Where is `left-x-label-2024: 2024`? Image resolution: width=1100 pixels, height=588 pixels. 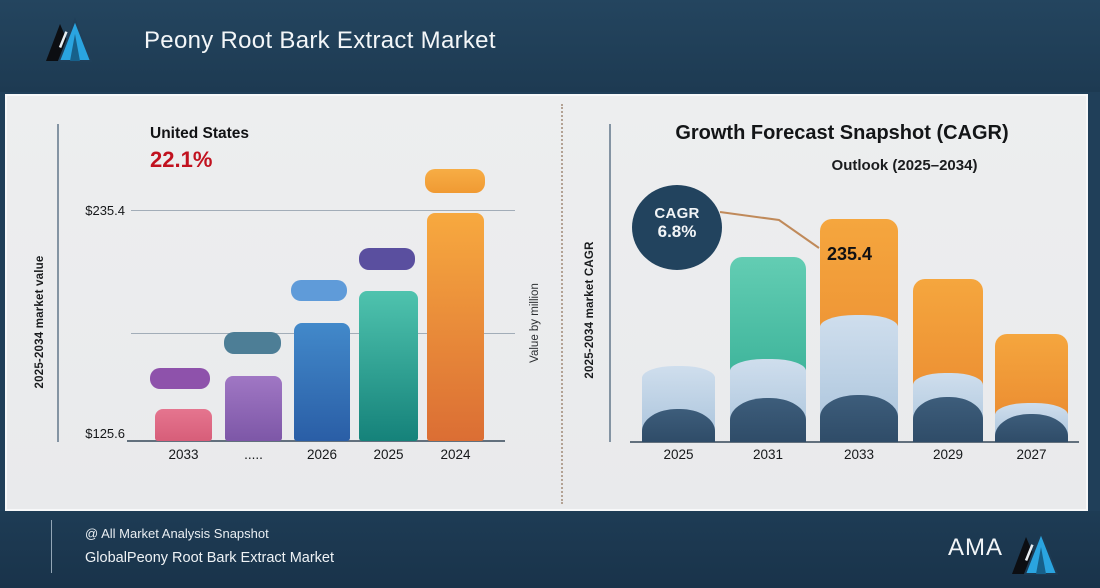
left-x-label-2024: 2024 is located at coordinates (455, 454).